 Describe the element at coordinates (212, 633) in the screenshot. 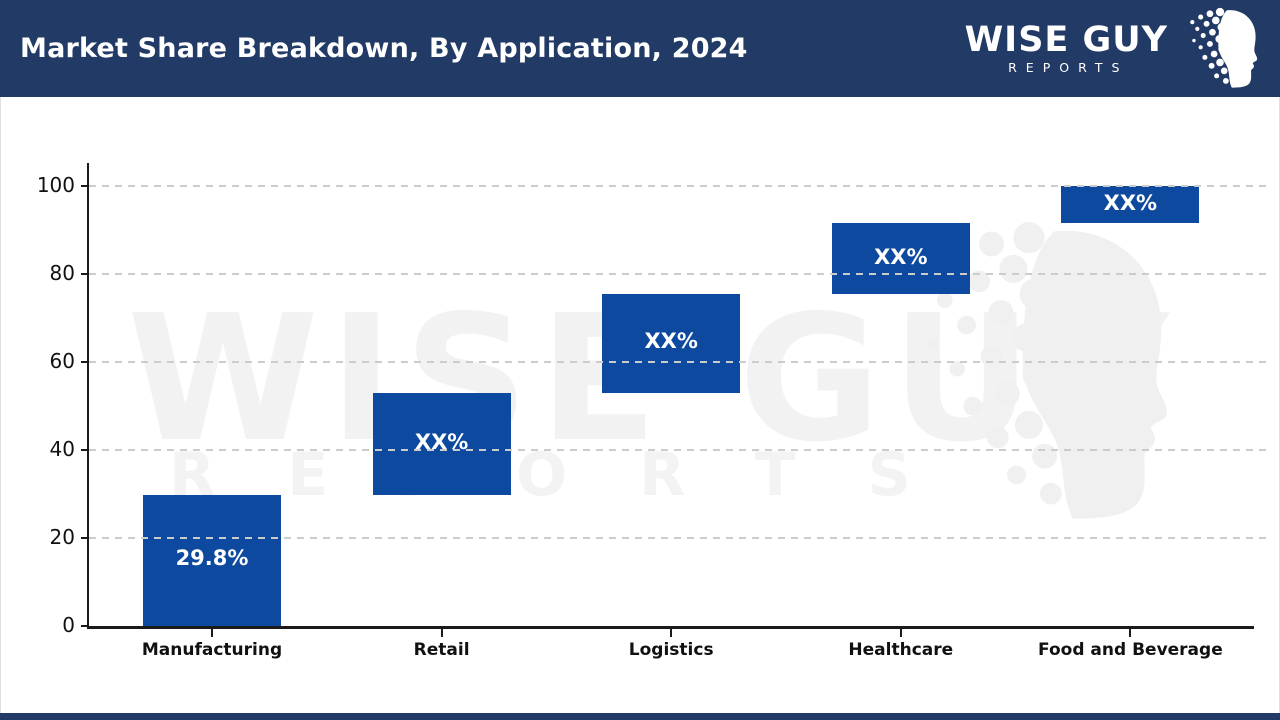

I see `x-tick-manufacturing` at that location.